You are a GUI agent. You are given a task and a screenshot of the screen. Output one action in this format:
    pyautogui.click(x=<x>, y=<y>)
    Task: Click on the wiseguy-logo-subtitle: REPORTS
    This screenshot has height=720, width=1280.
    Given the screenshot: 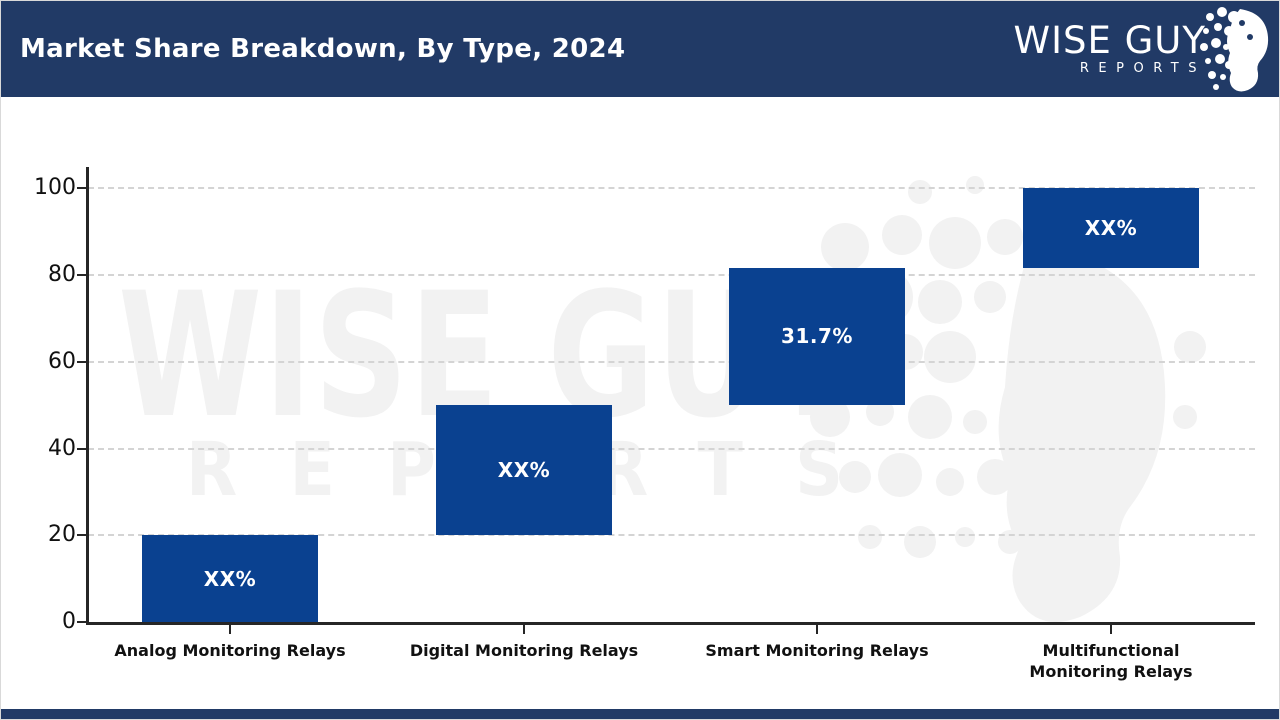 What is the action you would take?
    pyautogui.click(x=1142, y=68)
    